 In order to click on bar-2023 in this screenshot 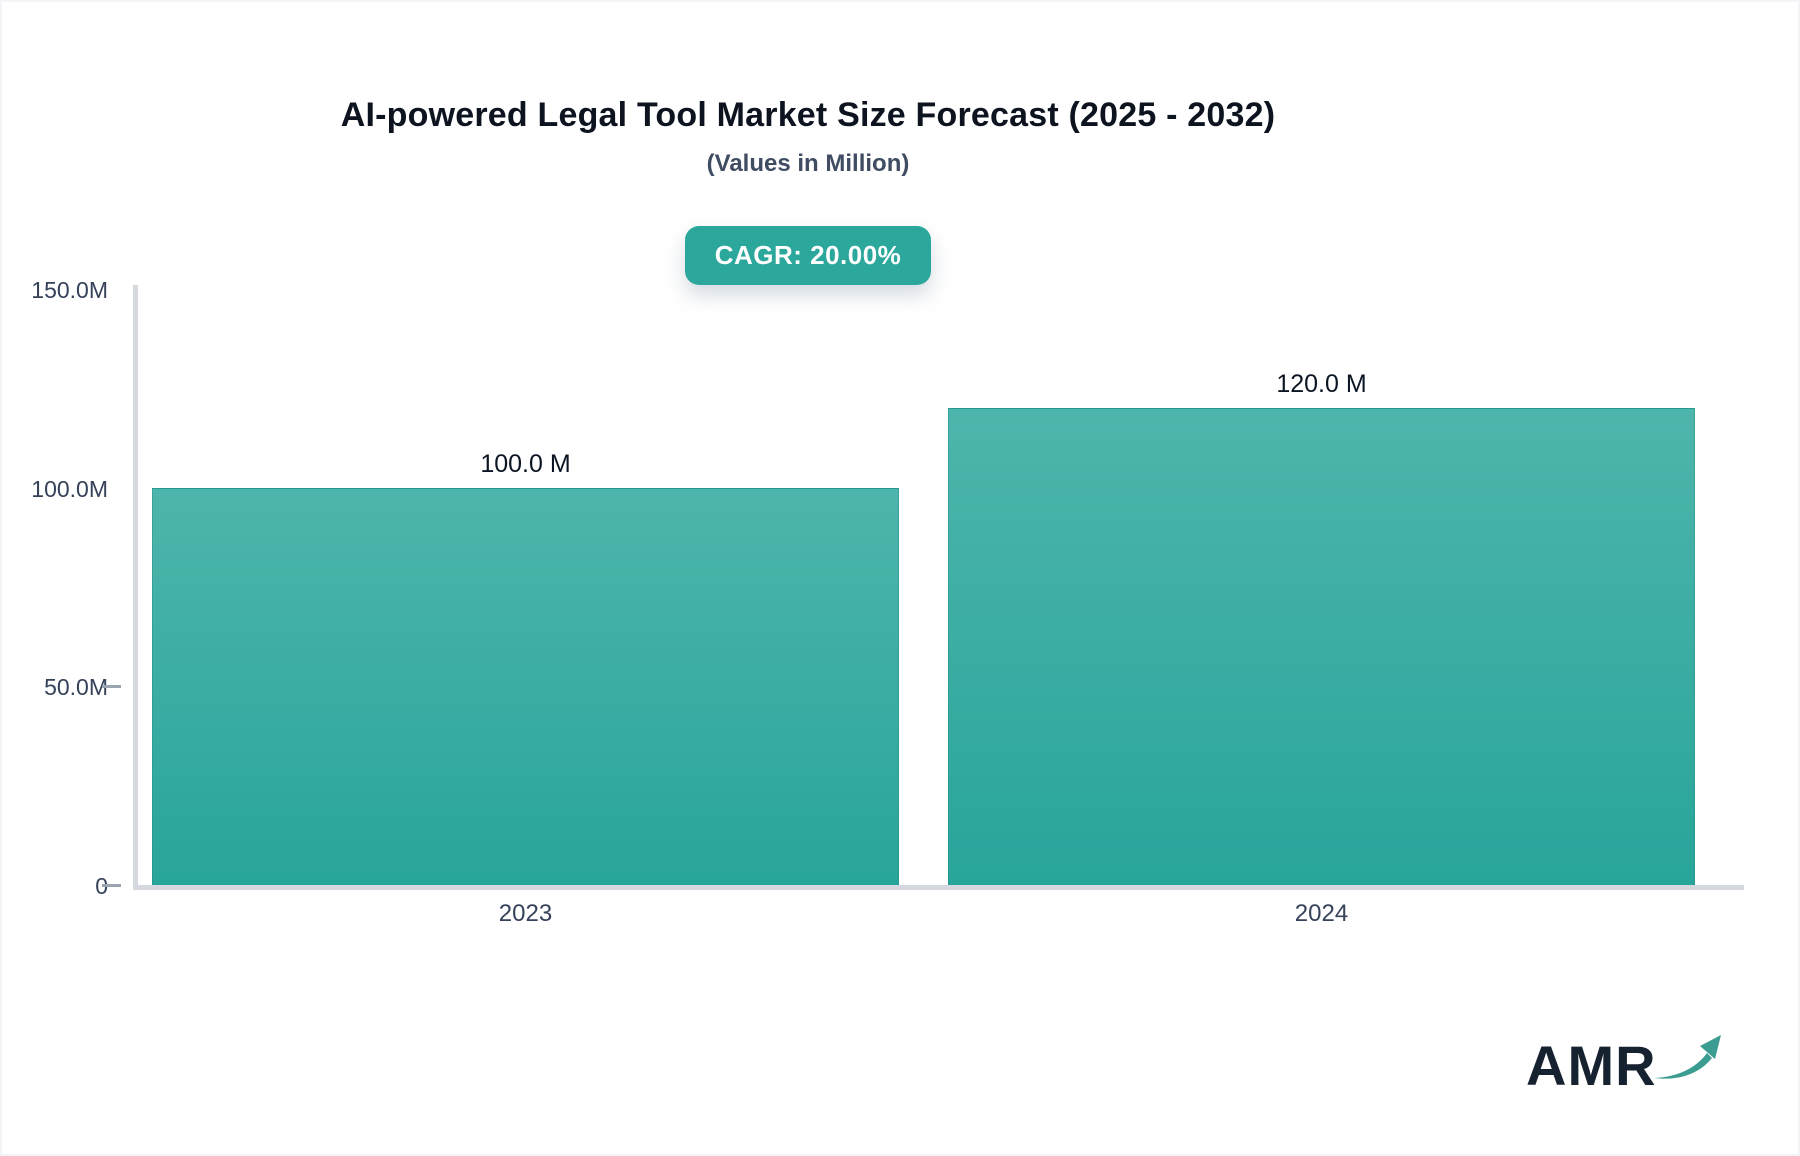, I will do `click(525, 686)`.